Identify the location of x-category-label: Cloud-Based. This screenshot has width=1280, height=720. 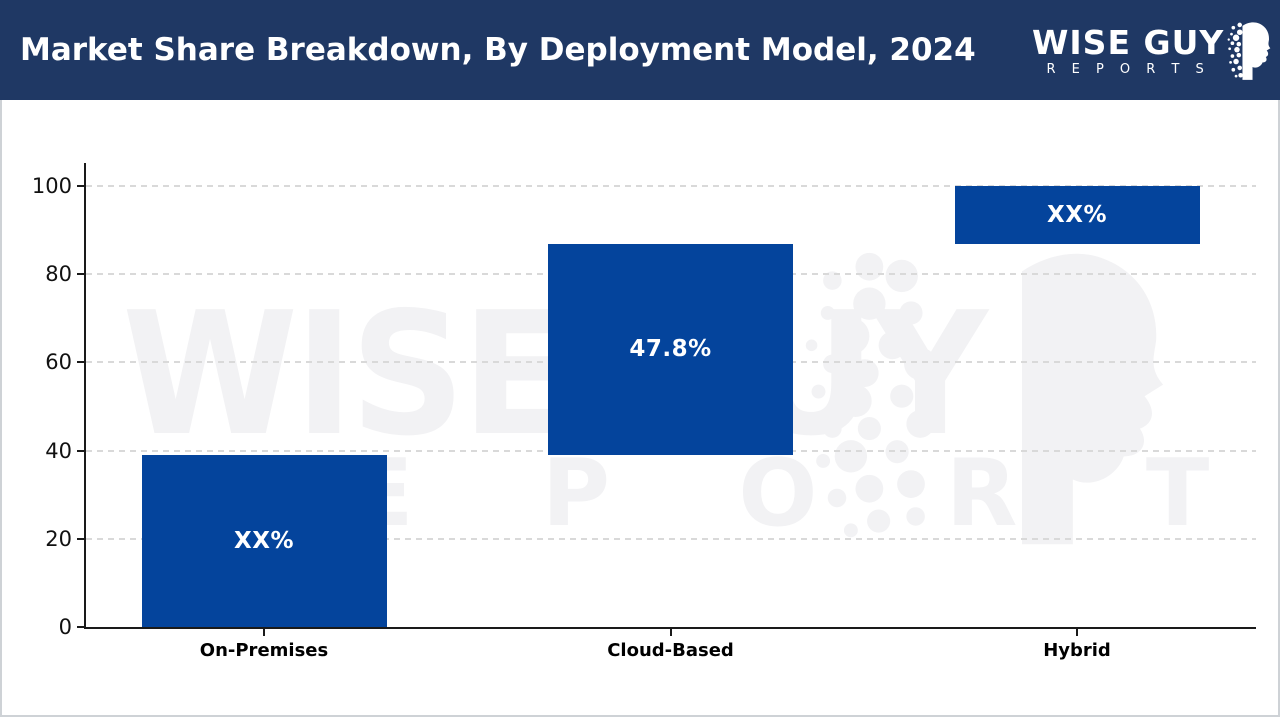
(670, 650).